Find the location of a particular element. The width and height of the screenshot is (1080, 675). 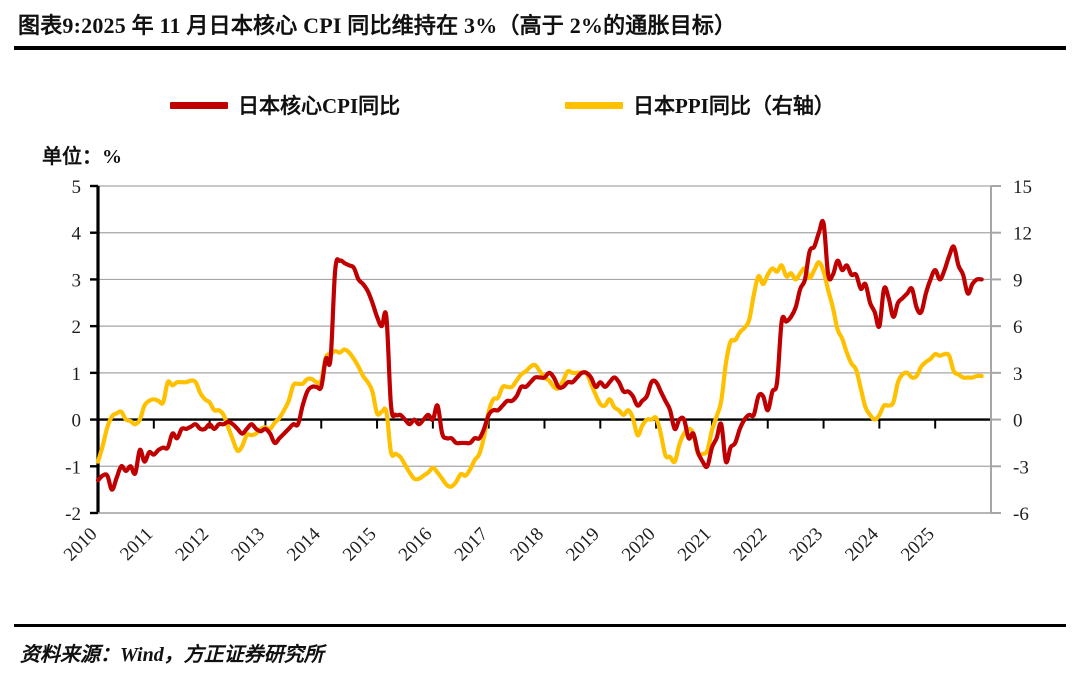

x-axis-tick-label: 2010 is located at coordinates (81, 545).